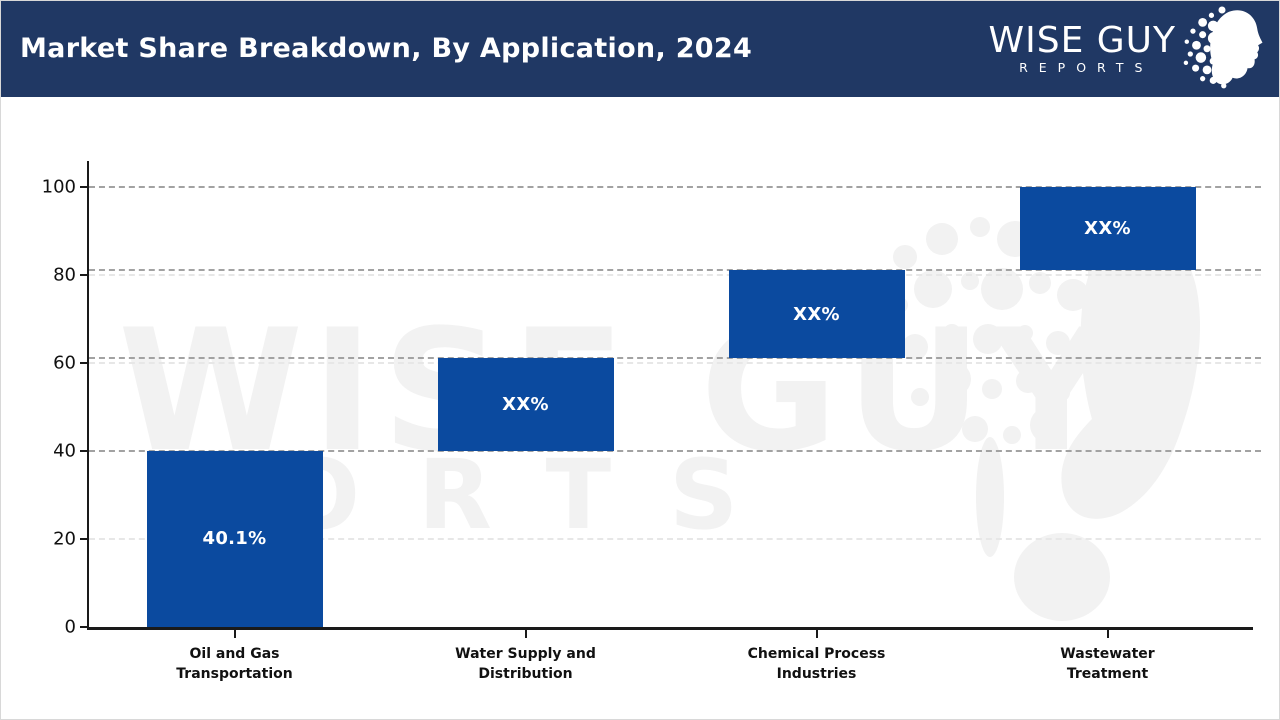  Describe the element at coordinates (1082, 40) in the screenshot. I see `brand-name: WISE GUY` at that location.